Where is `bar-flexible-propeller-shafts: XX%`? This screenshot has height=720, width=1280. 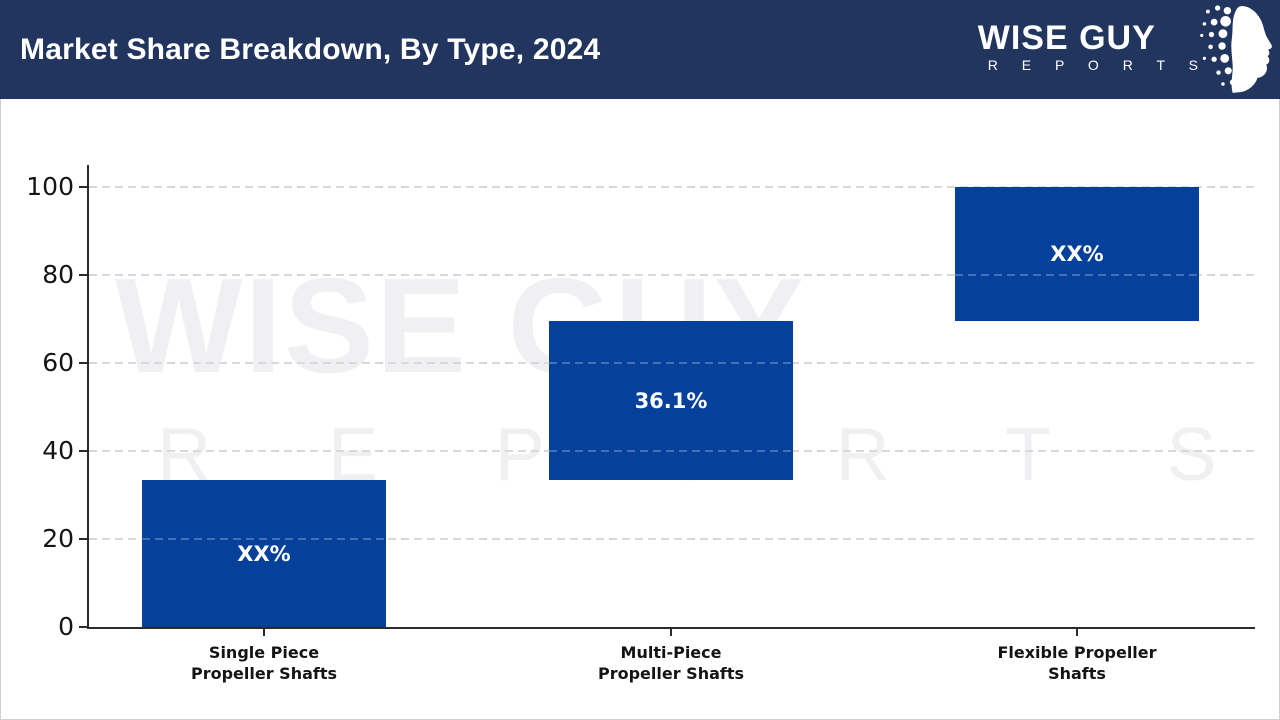 bar-flexible-propeller-shafts: XX% is located at coordinates (1077, 254).